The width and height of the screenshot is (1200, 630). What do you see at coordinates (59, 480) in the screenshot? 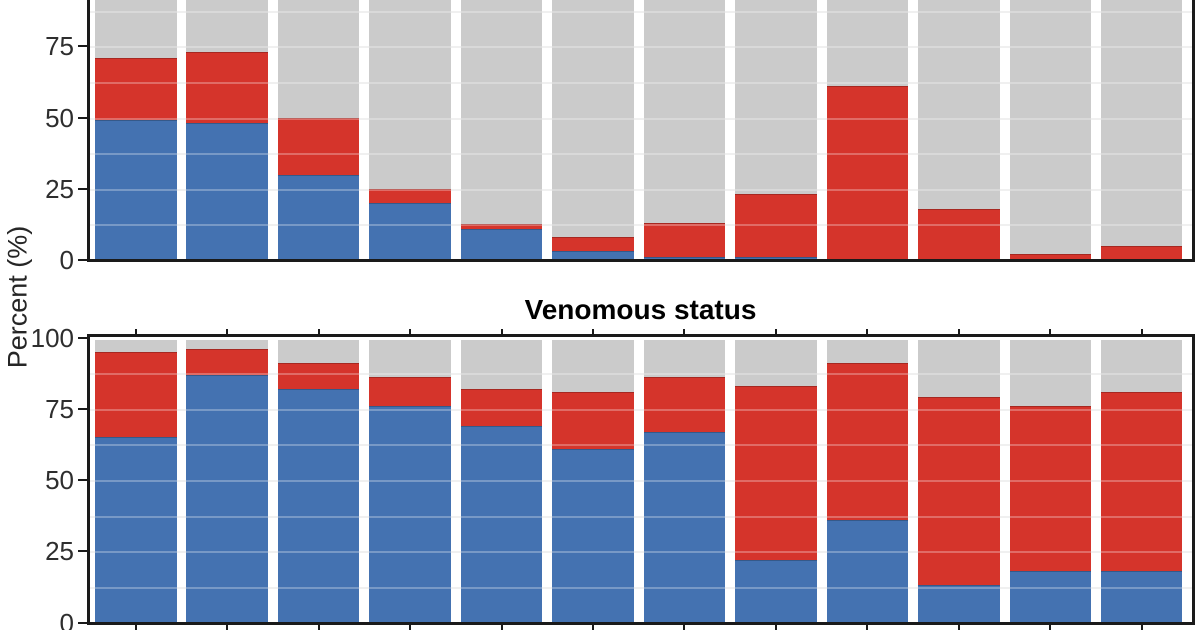
I see `y-tick-label: 50` at bounding box center [59, 480].